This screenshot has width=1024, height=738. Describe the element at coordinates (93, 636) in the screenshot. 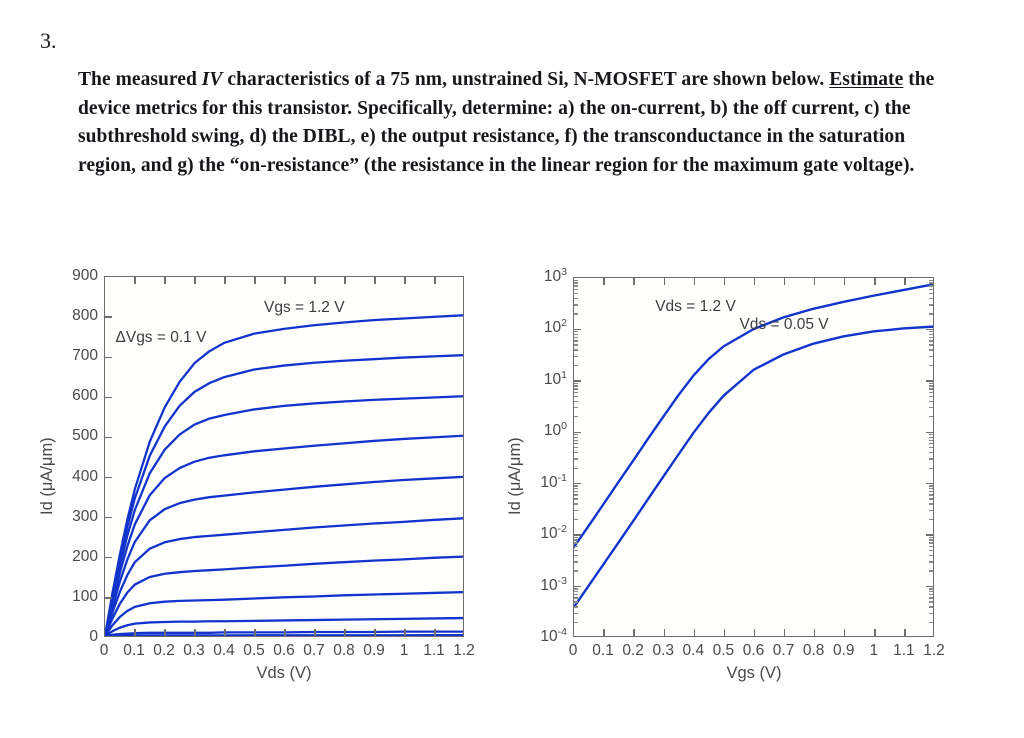

I see `output-y-tick-label-0: 0` at that location.